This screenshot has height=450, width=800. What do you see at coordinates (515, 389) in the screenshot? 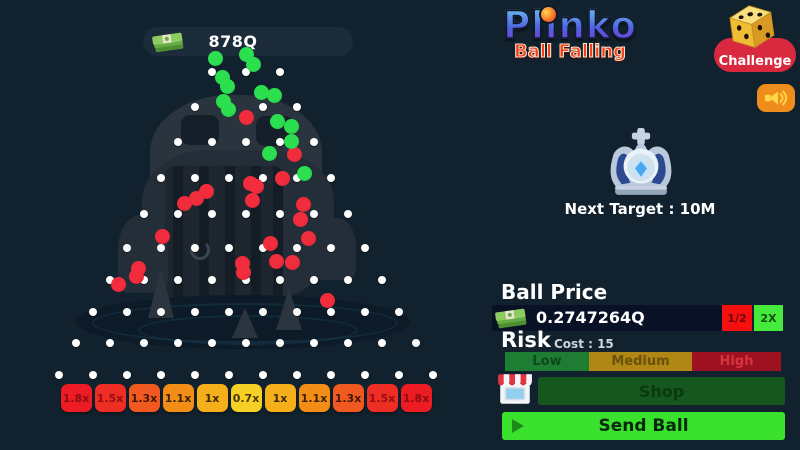
I see `storefront-icon` at bounding box center [515, 389].